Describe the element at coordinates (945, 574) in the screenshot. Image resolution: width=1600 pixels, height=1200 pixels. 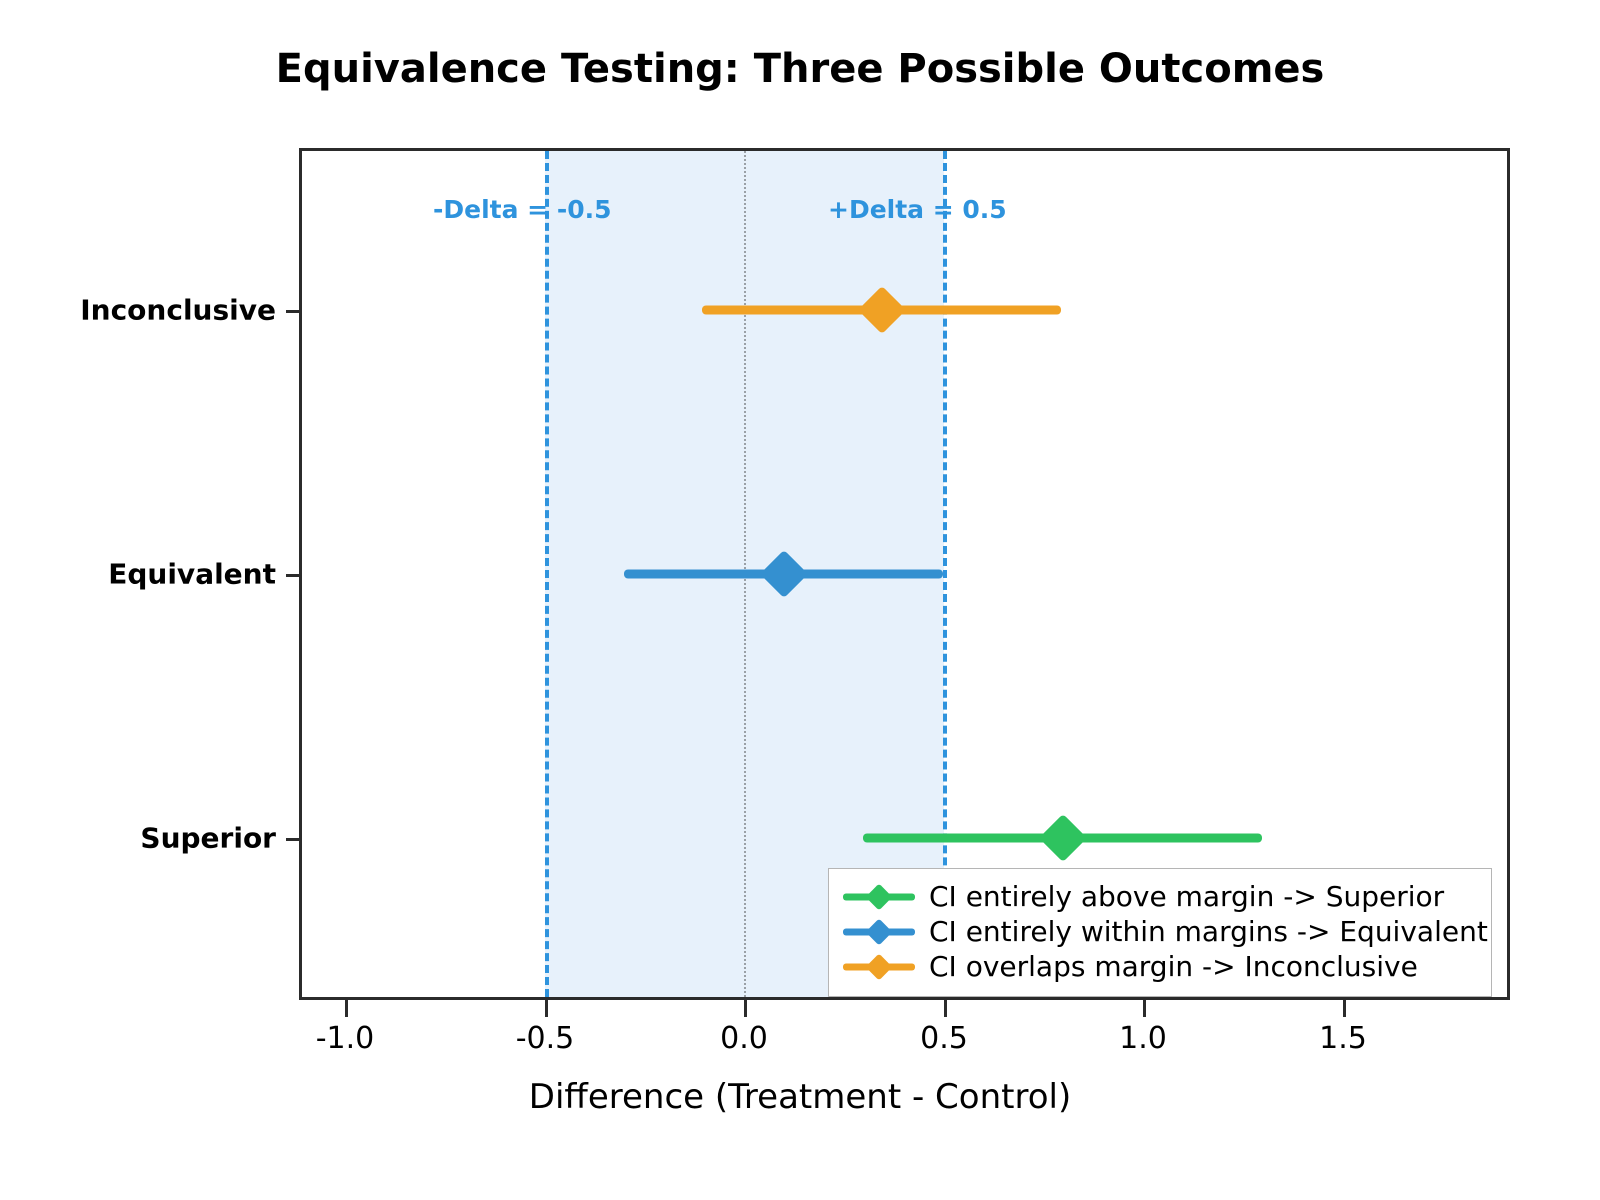
I see `upper-margin-line` at that location.